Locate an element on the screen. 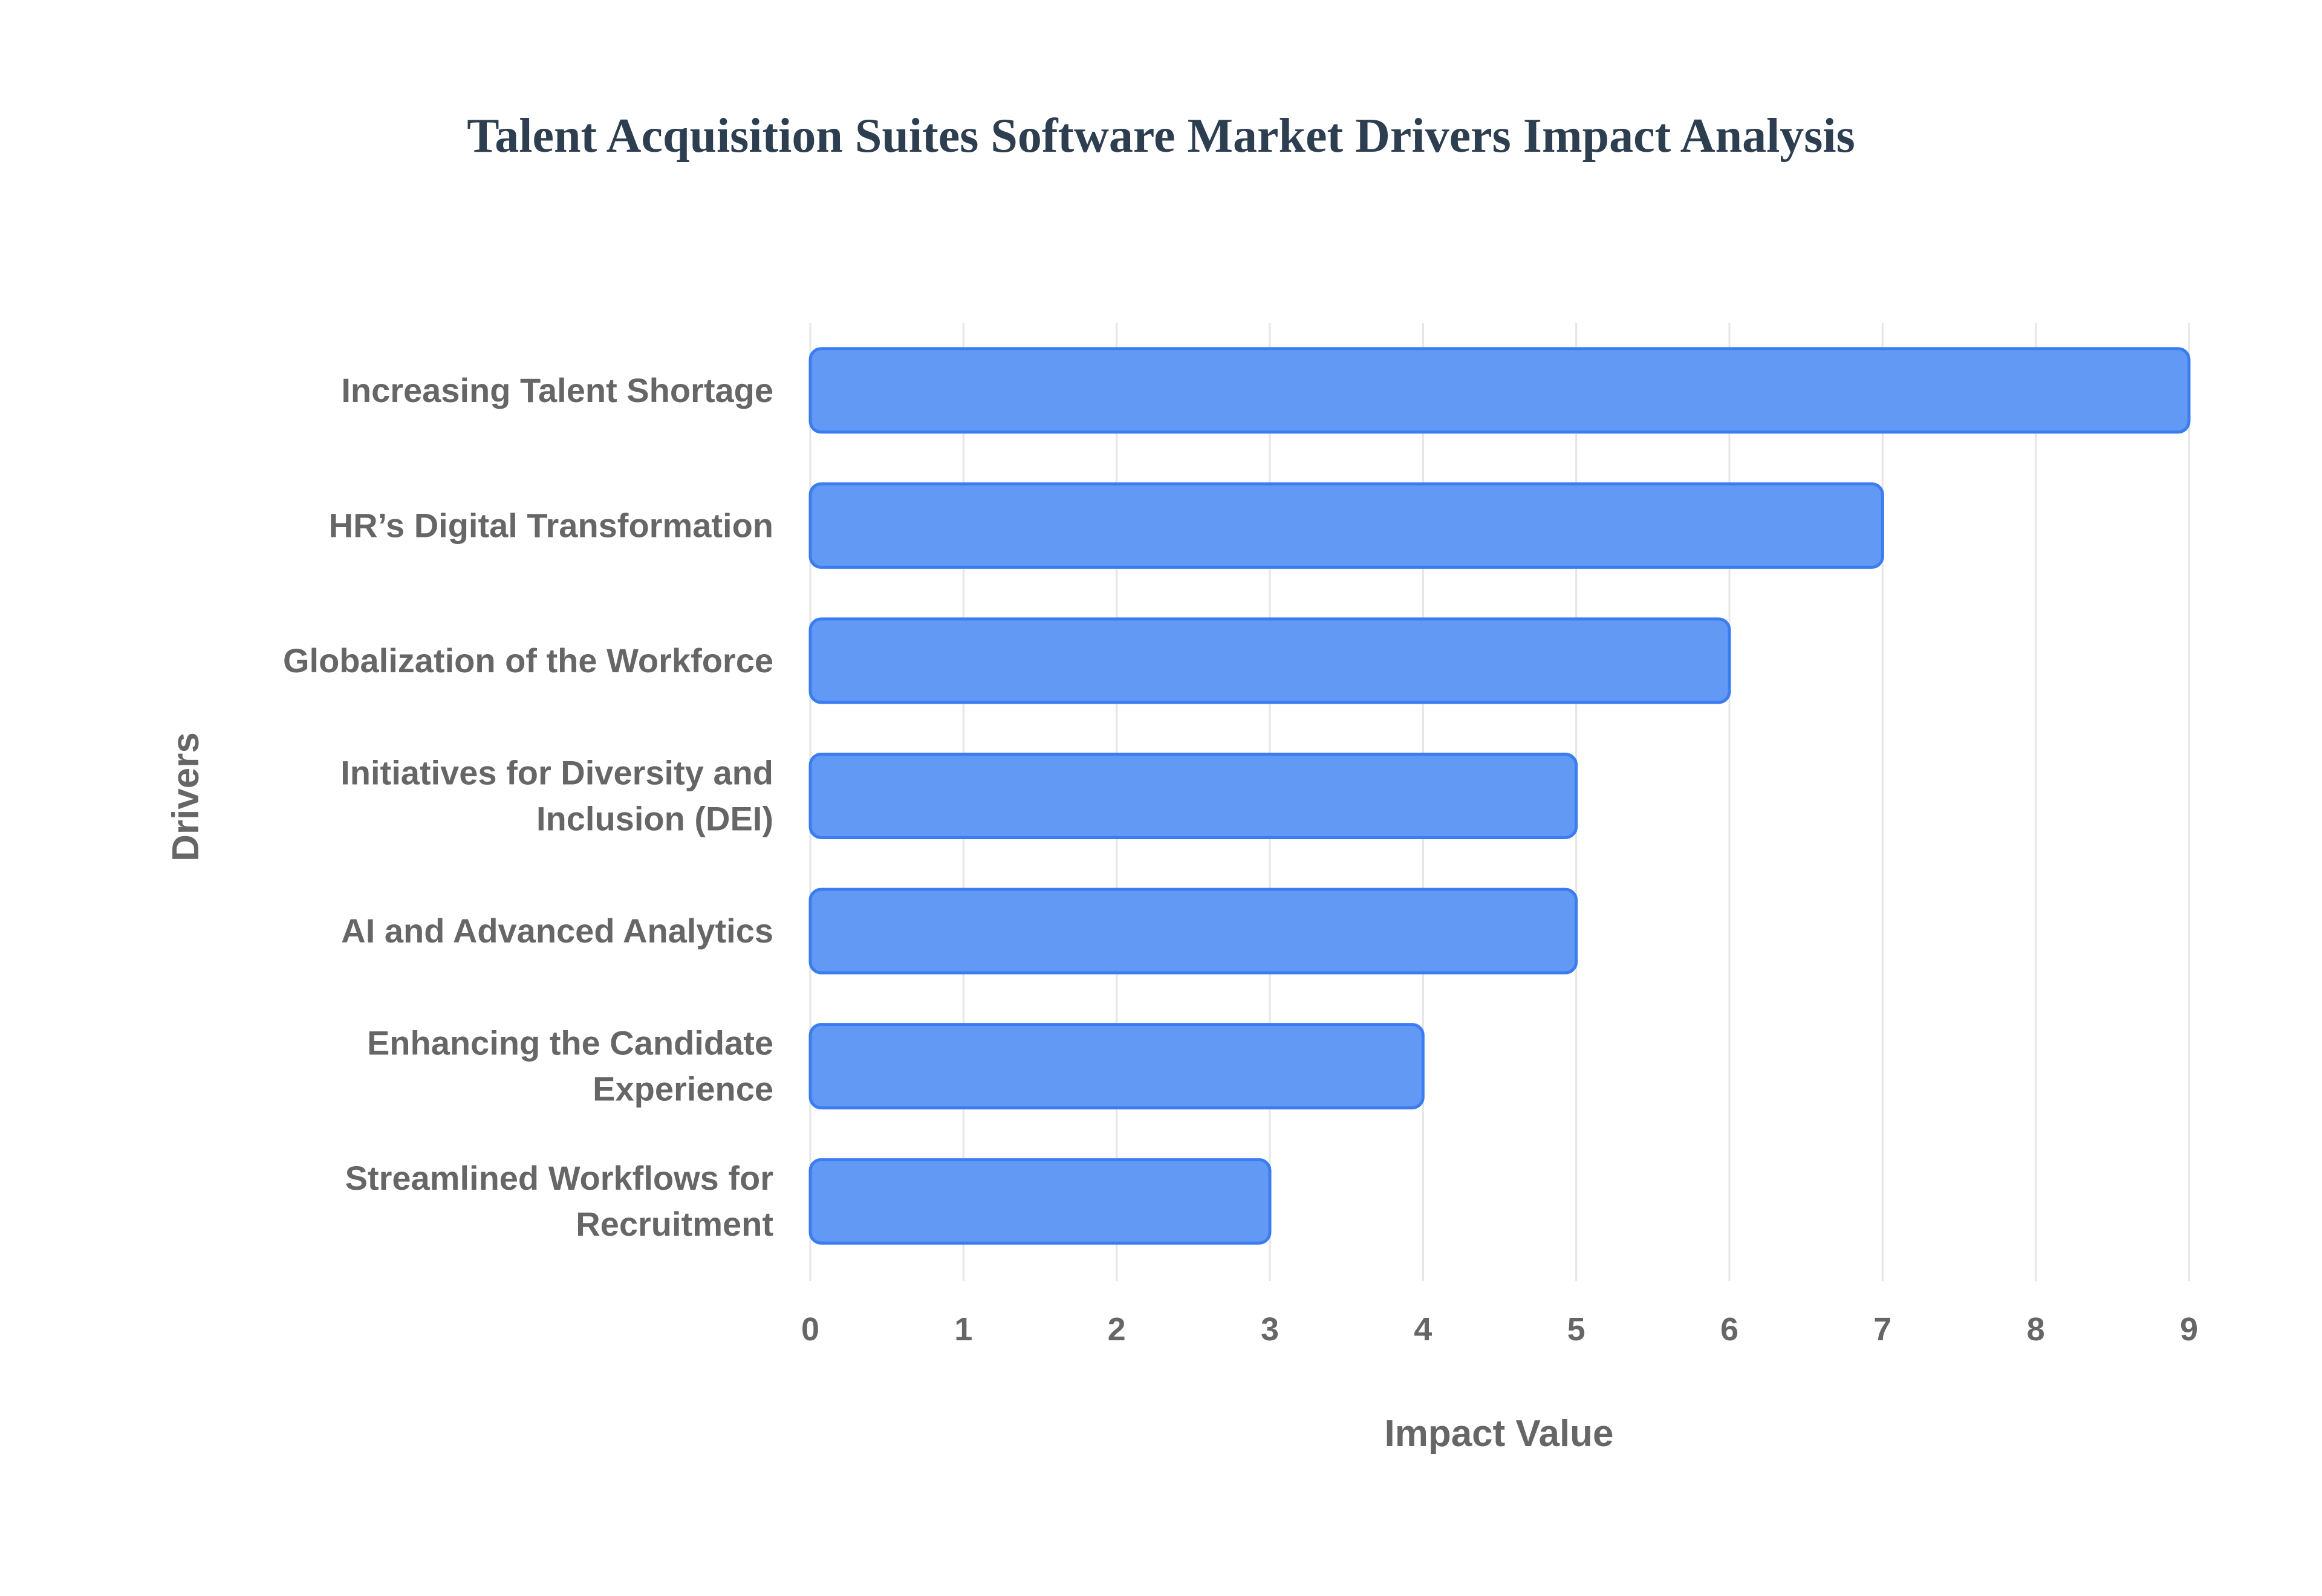  y-tick-label: Increasing Talent Shortage is located at coordinates (557, 390).